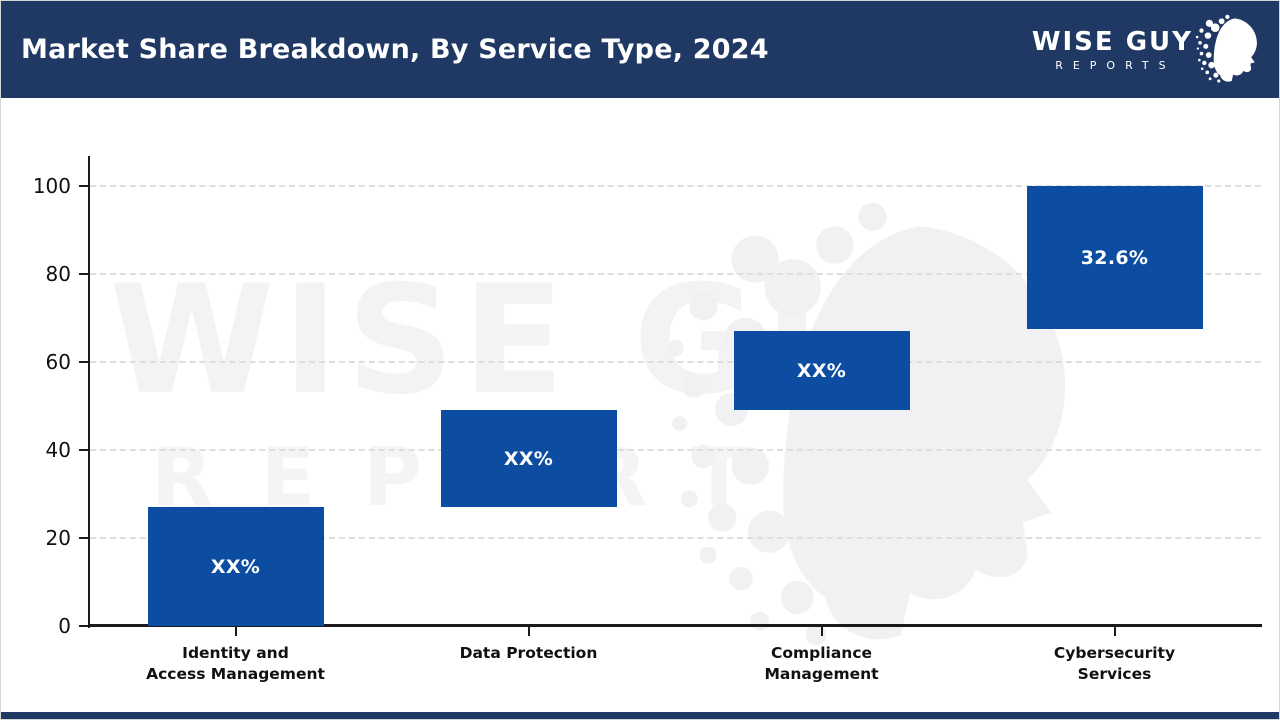 This screenshot has height=720, width=1280. Describe the element at coordinates (58, 362) in the screenshot. I see `y-tick-label-60: 60` at that location.